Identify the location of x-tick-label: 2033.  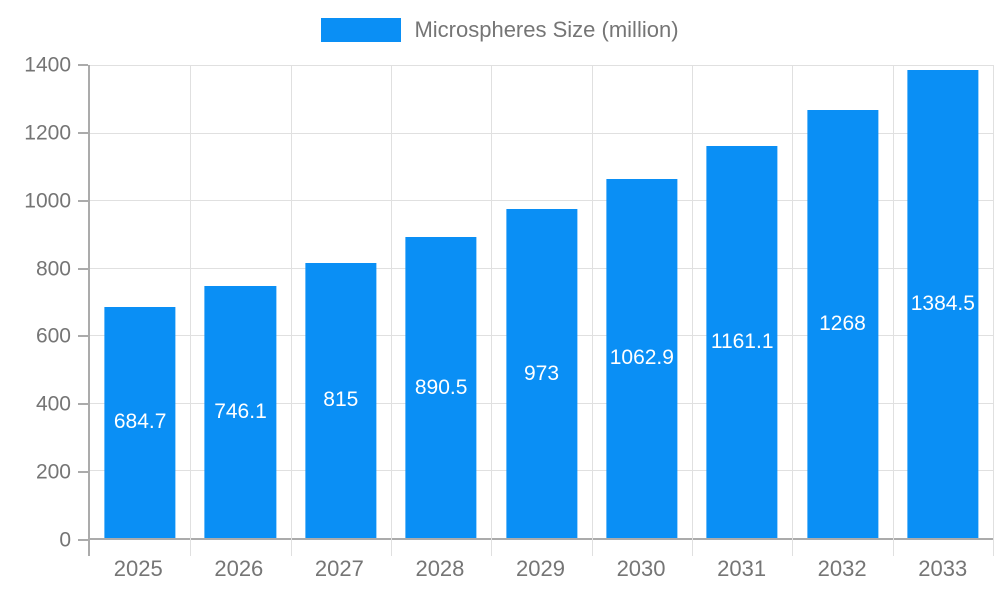
(943, 568).